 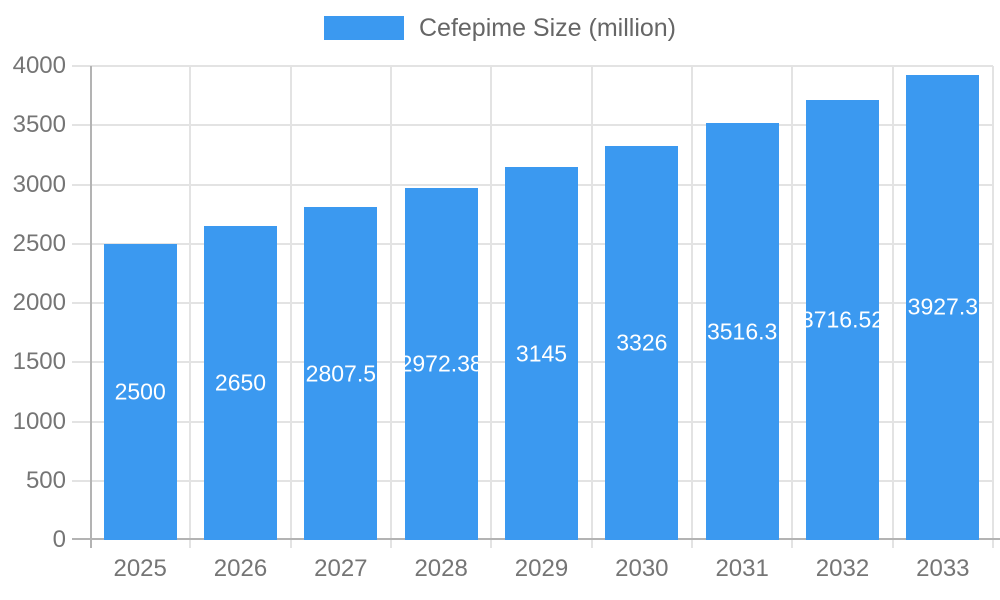 I want to click on bar: 3145, so click(x=541, y=353).